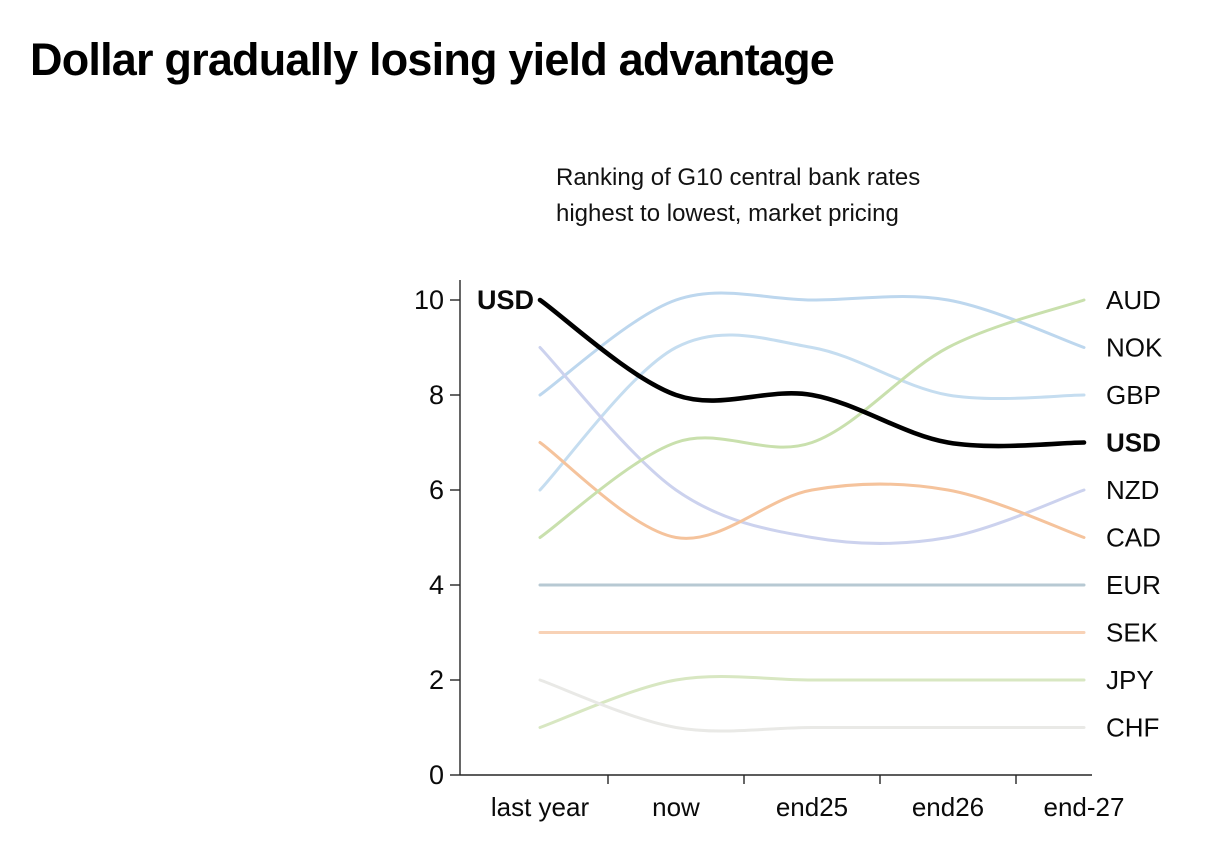 The width and height of the screenshot is (1211, 851). I want to click on x-axis-tick-label: end-27, so click(1084, 807).